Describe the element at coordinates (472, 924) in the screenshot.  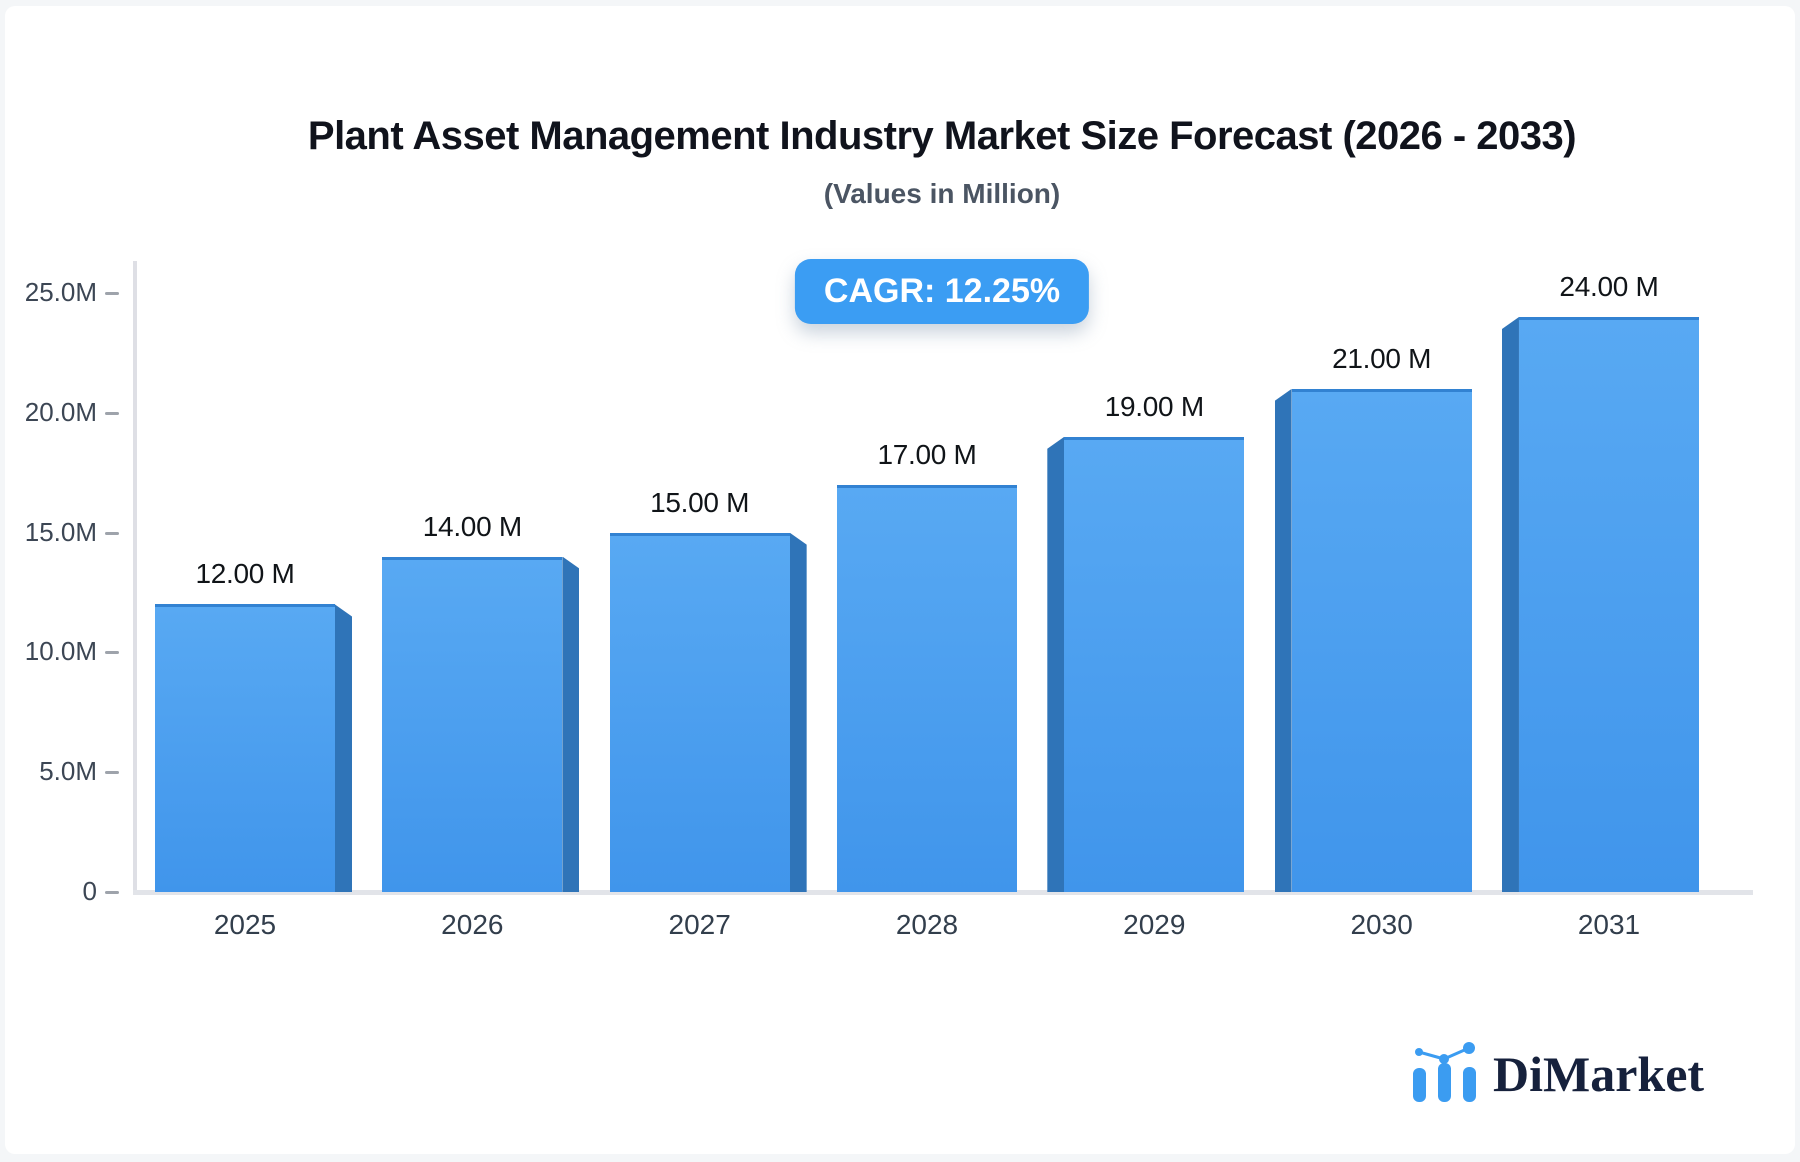
I see `x-axis-label-2026: 2026` at that location.